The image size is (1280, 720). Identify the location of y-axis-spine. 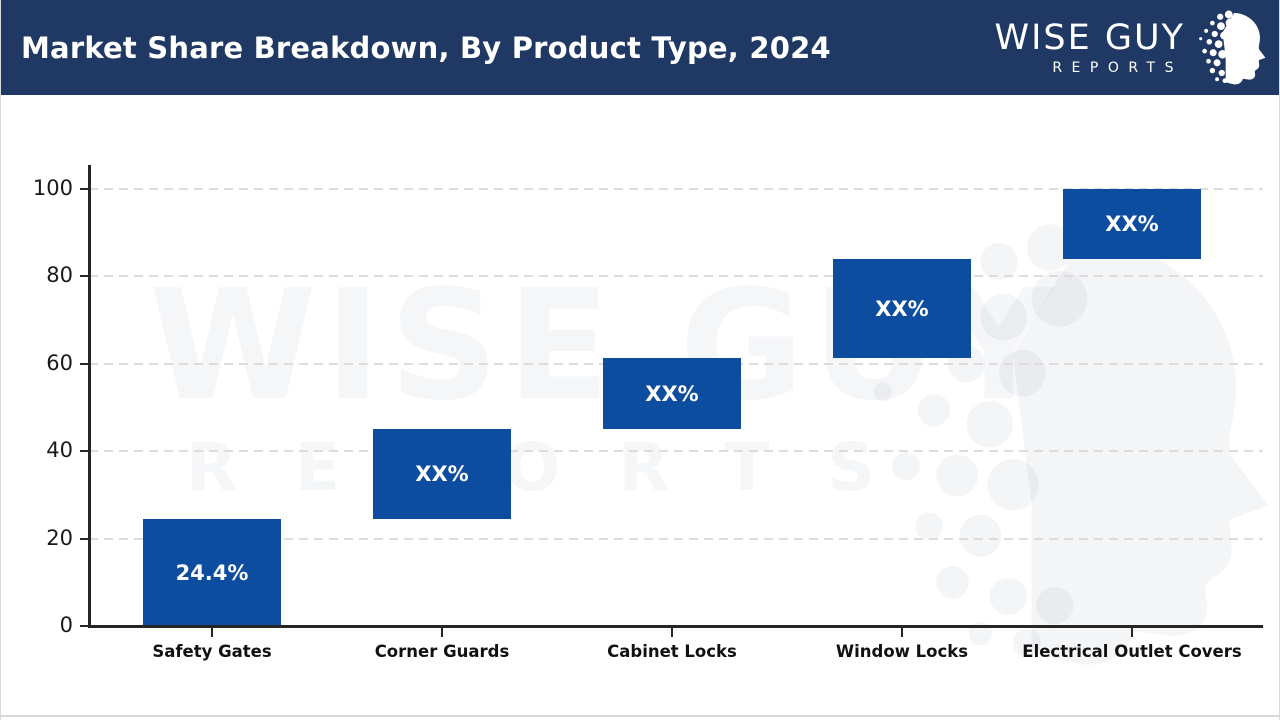
(89, 396).